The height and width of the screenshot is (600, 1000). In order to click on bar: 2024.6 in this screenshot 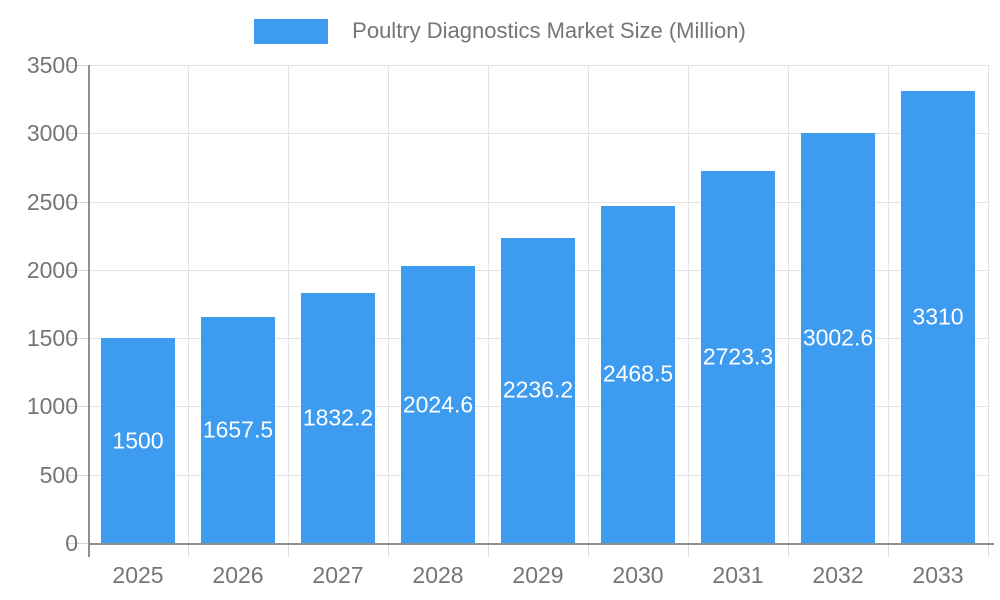, I will do `click(438, 404)`.